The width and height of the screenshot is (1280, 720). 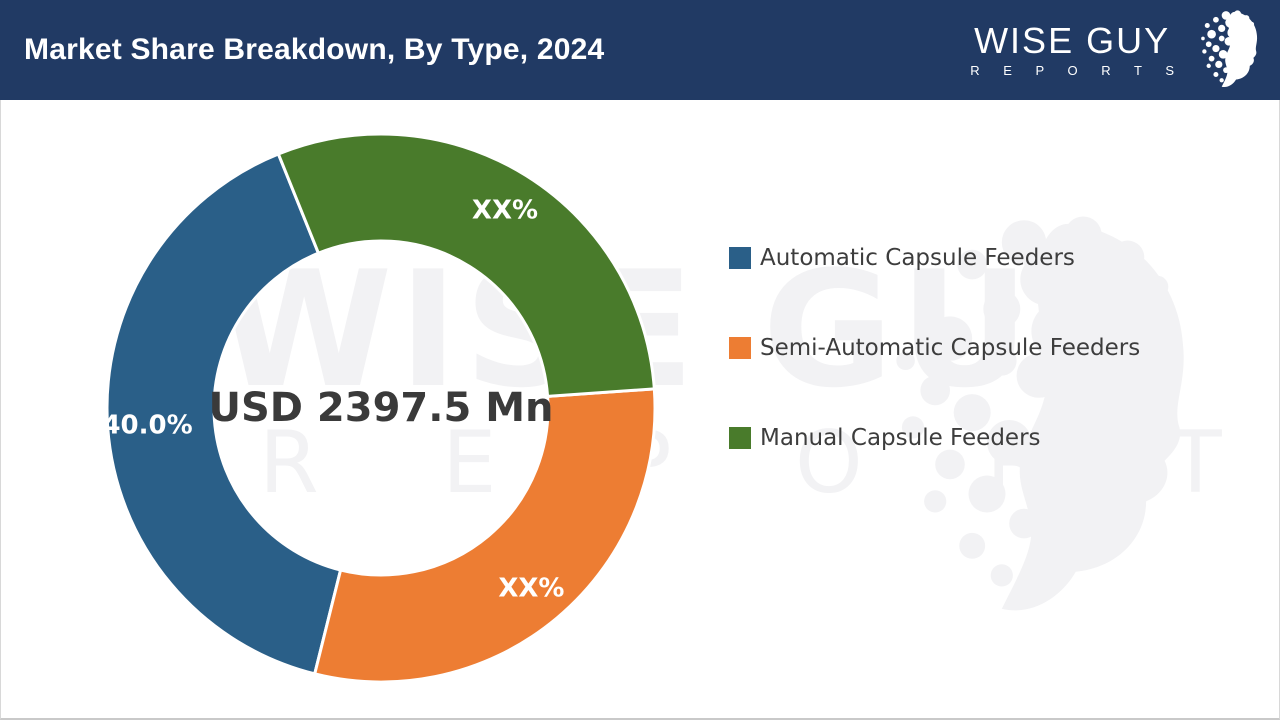 I want to click on legend-label: Automatic Capsule Feeders, so click(x=917, y=258).